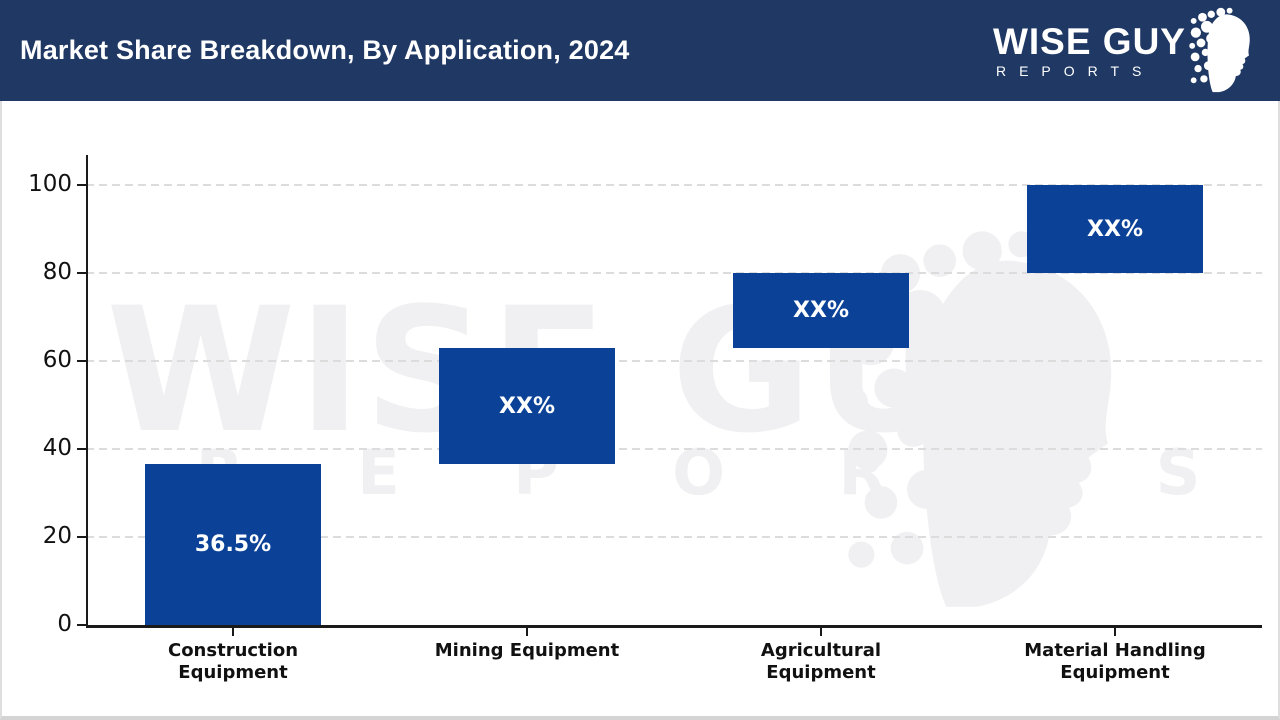 This screenshot has width=1280, height=720. What do you see at coordinates (57, 448) in the screenshot?
I see `y-tick-label: 40` at bounding box center [57, 448].